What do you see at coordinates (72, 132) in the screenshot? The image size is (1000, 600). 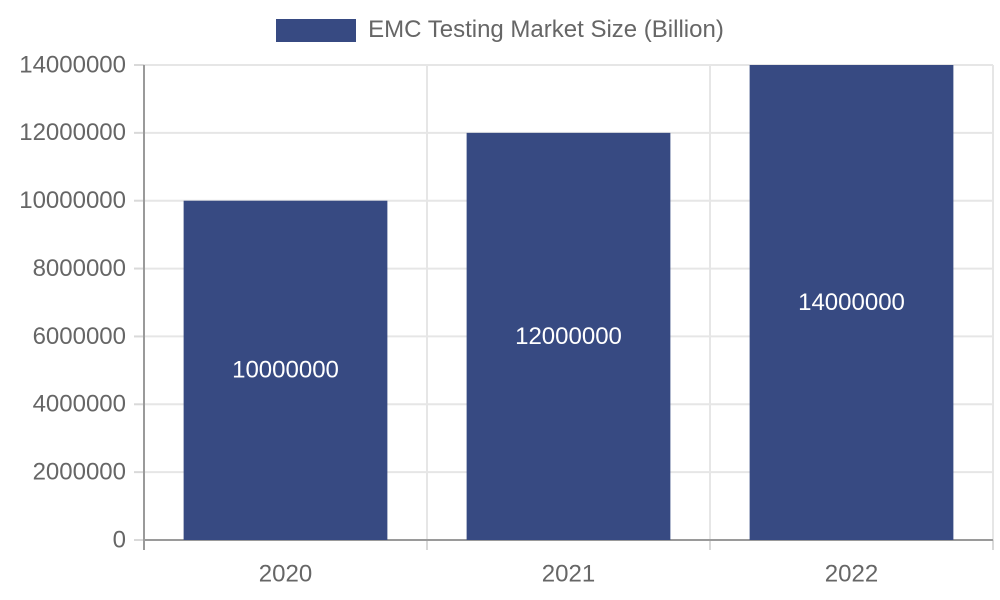 I see `y-tick-label: 12000000` at bounding box center [72, 132].